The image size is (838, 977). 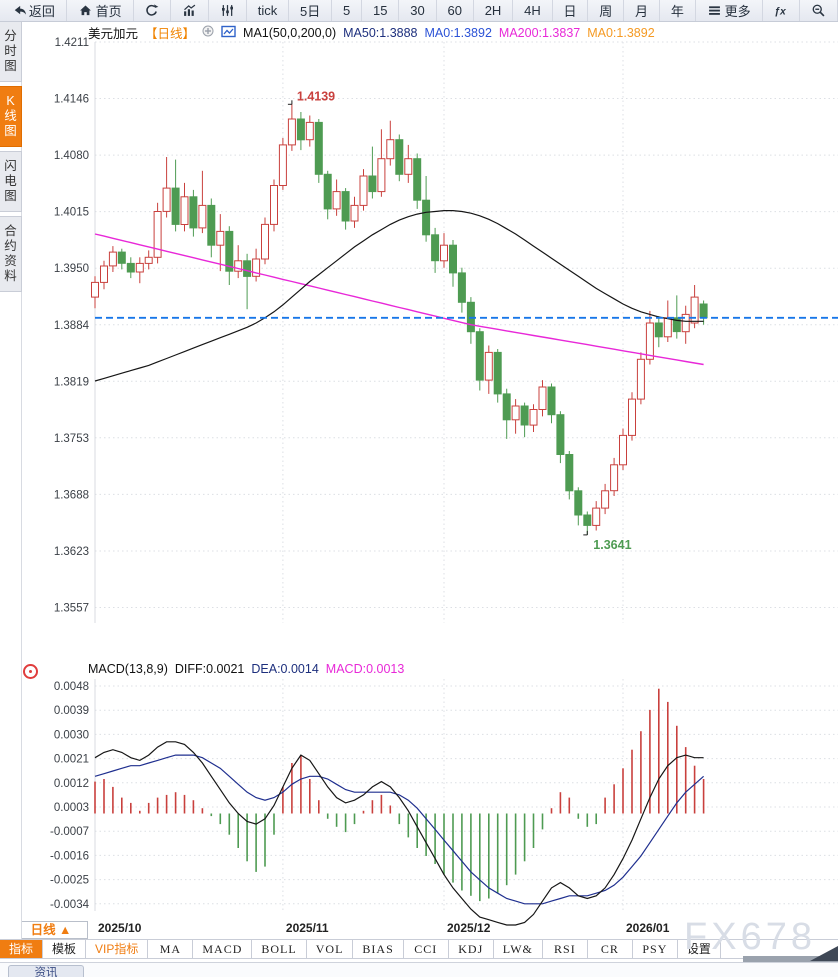 I want to click on plus-circle-icon, so click(x=208, y=32).